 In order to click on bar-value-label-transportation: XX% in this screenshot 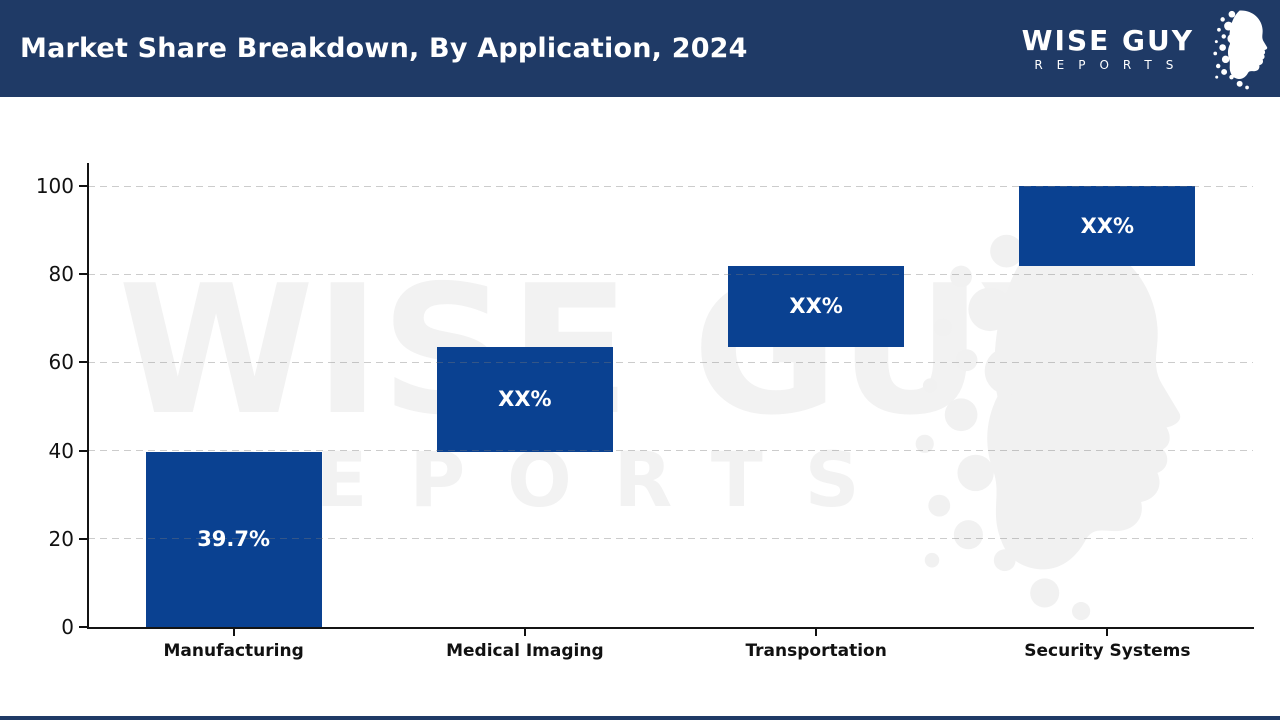, I will do `click(816, 306)`.